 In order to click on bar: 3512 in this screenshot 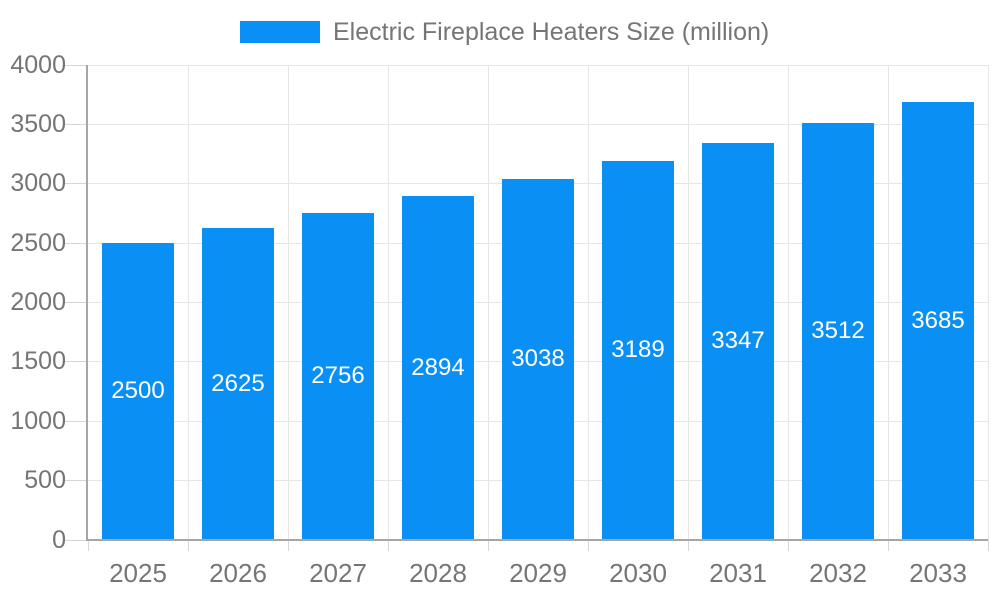, I will do `click(838, 330)`.